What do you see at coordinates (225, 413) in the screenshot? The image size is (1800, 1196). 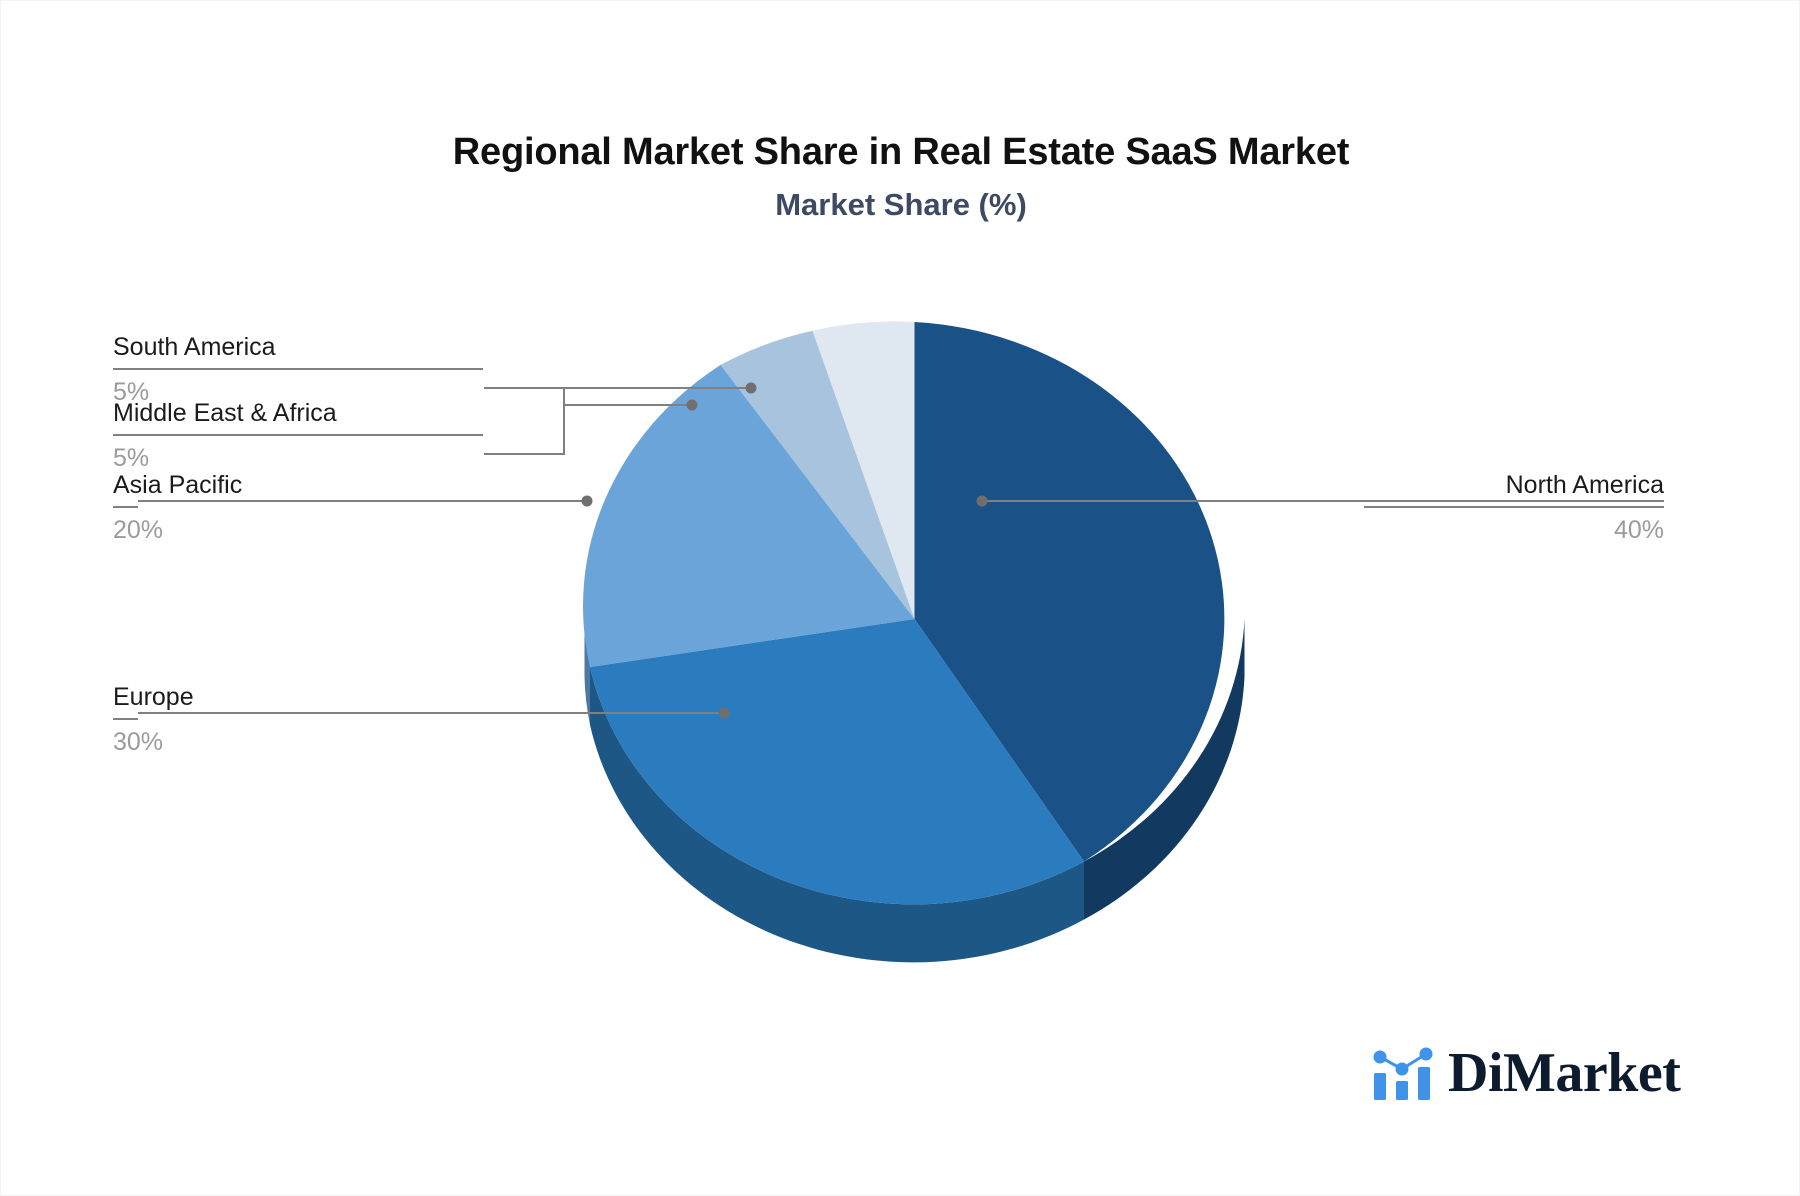 I see `callout-label-middle-east-africa: Middle East & Africa` at bounding box center [225, 413].